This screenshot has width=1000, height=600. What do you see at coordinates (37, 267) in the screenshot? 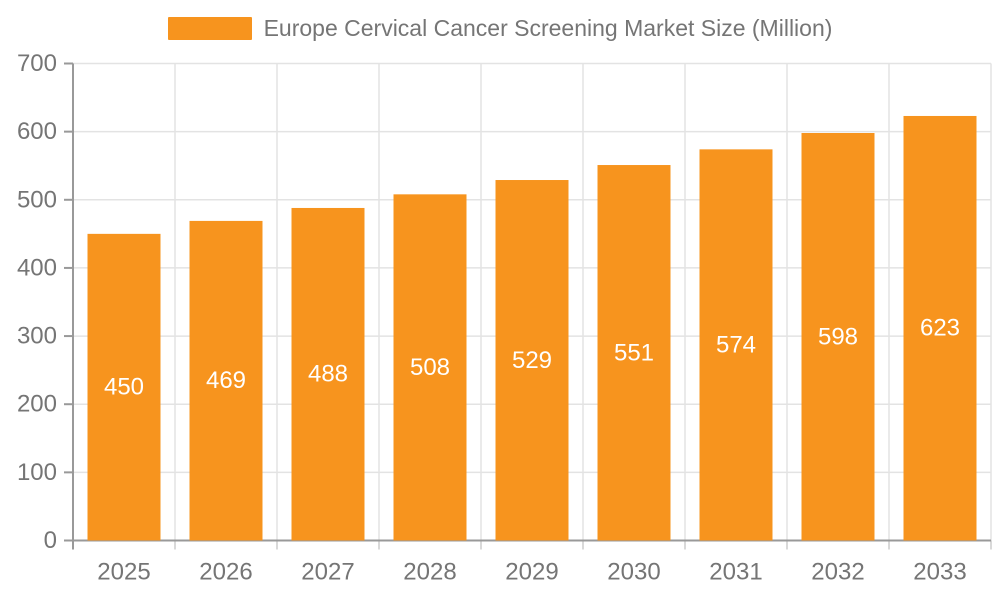
I see `y-tick-label: 400` at bounding box center [37, 267].